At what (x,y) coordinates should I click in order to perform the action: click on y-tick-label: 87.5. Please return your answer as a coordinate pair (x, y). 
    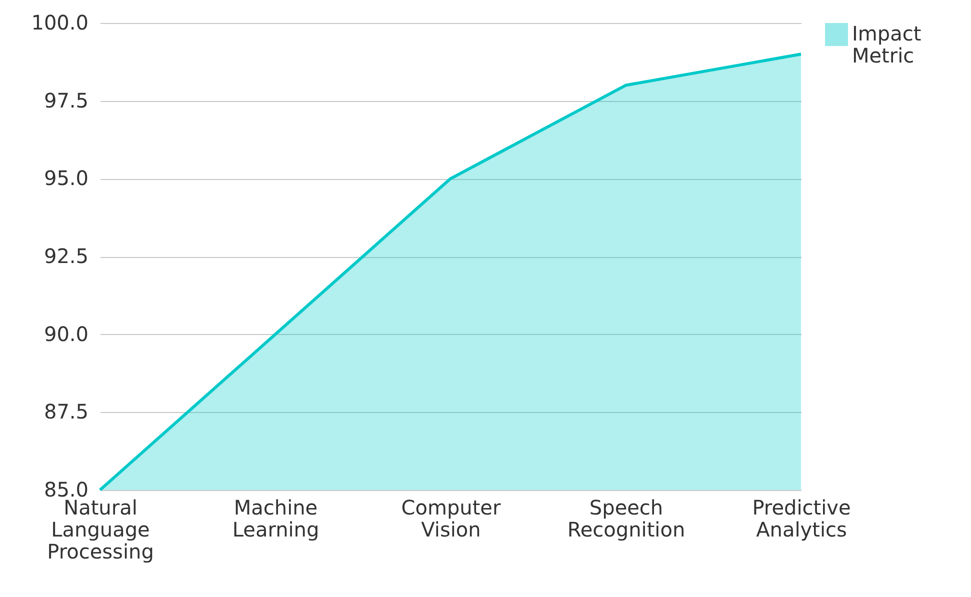
    Looking at the image, I should click on (66, 412).